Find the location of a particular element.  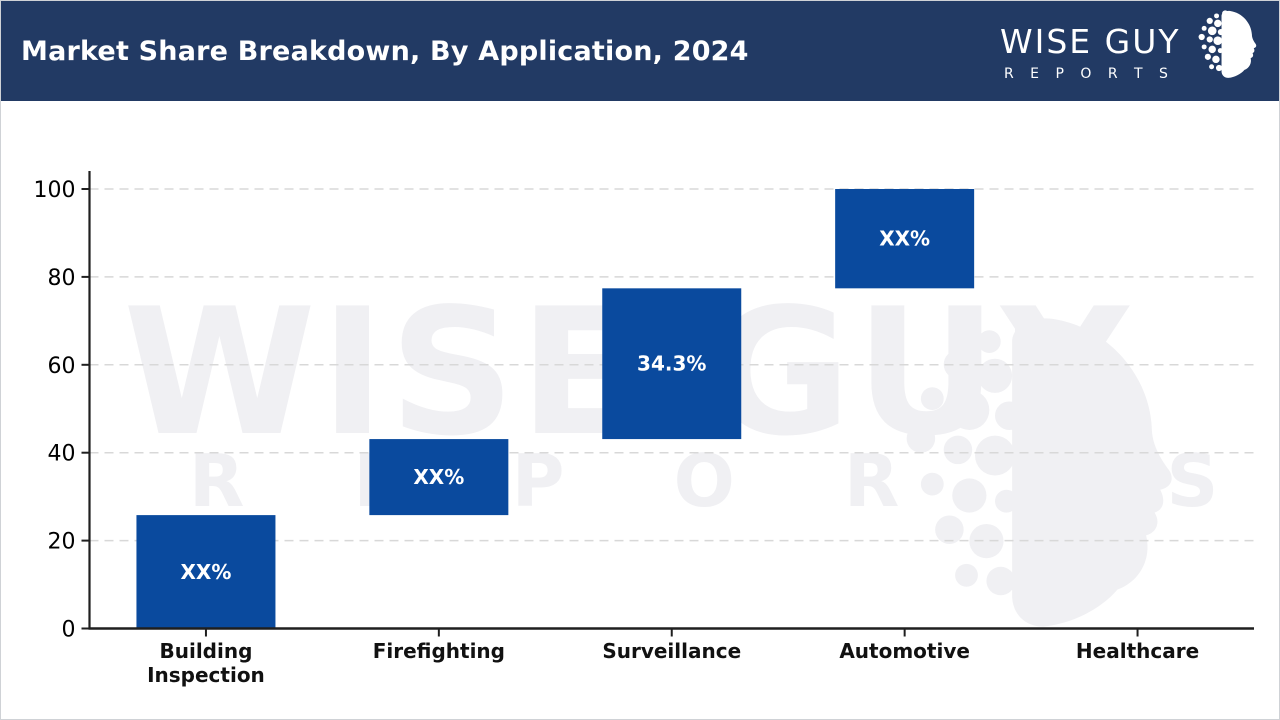

x-category-label: Automotive is located at coordinates (904, 651).